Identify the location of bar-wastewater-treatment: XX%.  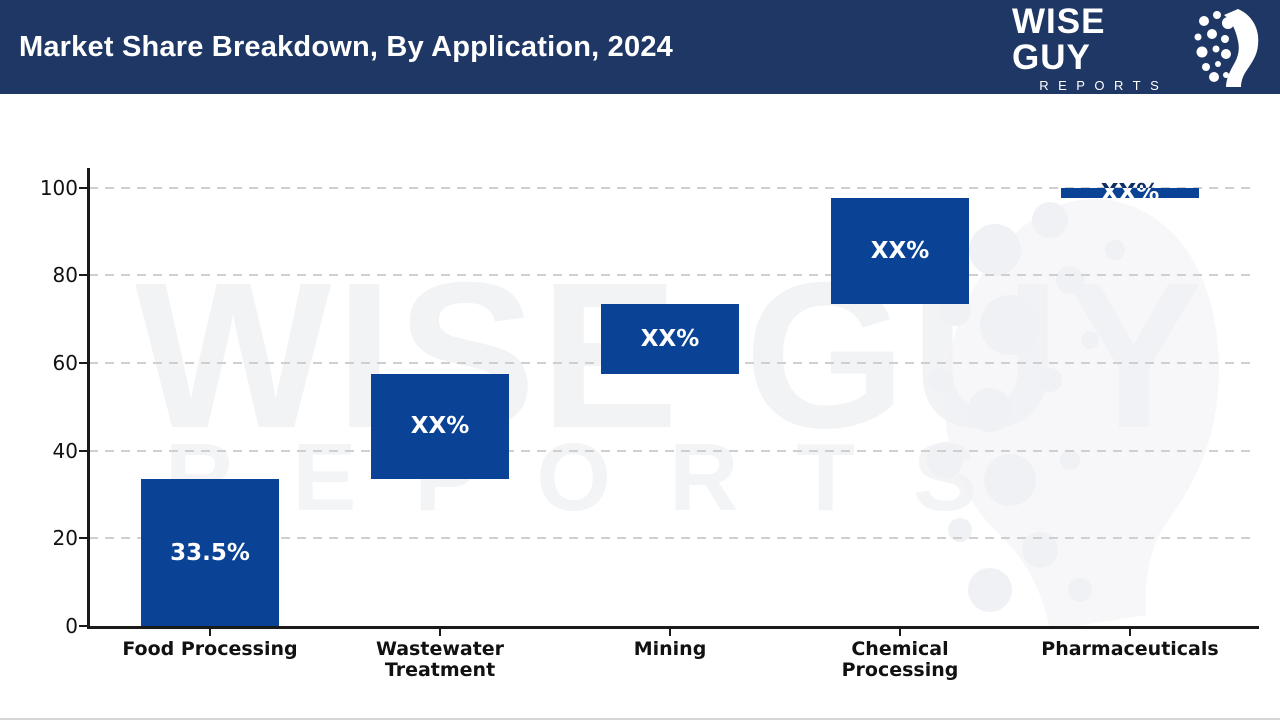
(440, 426).